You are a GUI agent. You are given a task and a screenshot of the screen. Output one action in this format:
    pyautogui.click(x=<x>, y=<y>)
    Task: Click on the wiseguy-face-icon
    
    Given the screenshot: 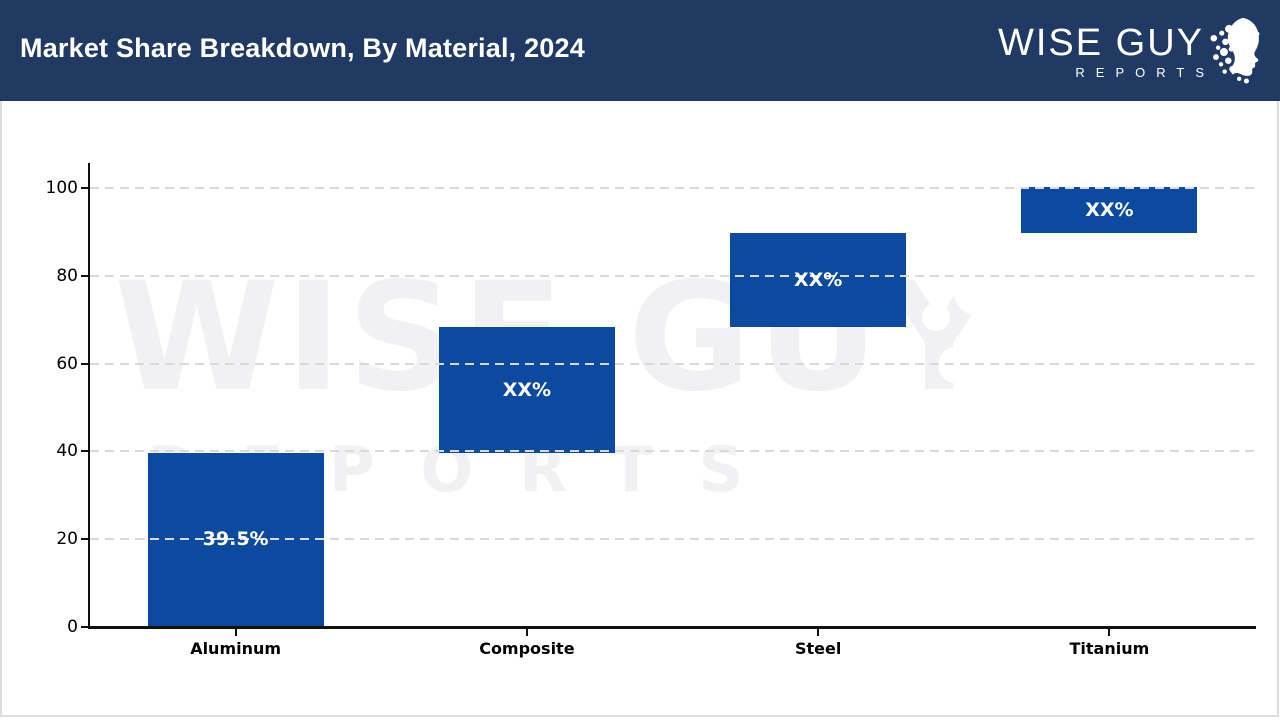 What is the action you would take?
    pyautogui.click(x=1235, y=50)
    